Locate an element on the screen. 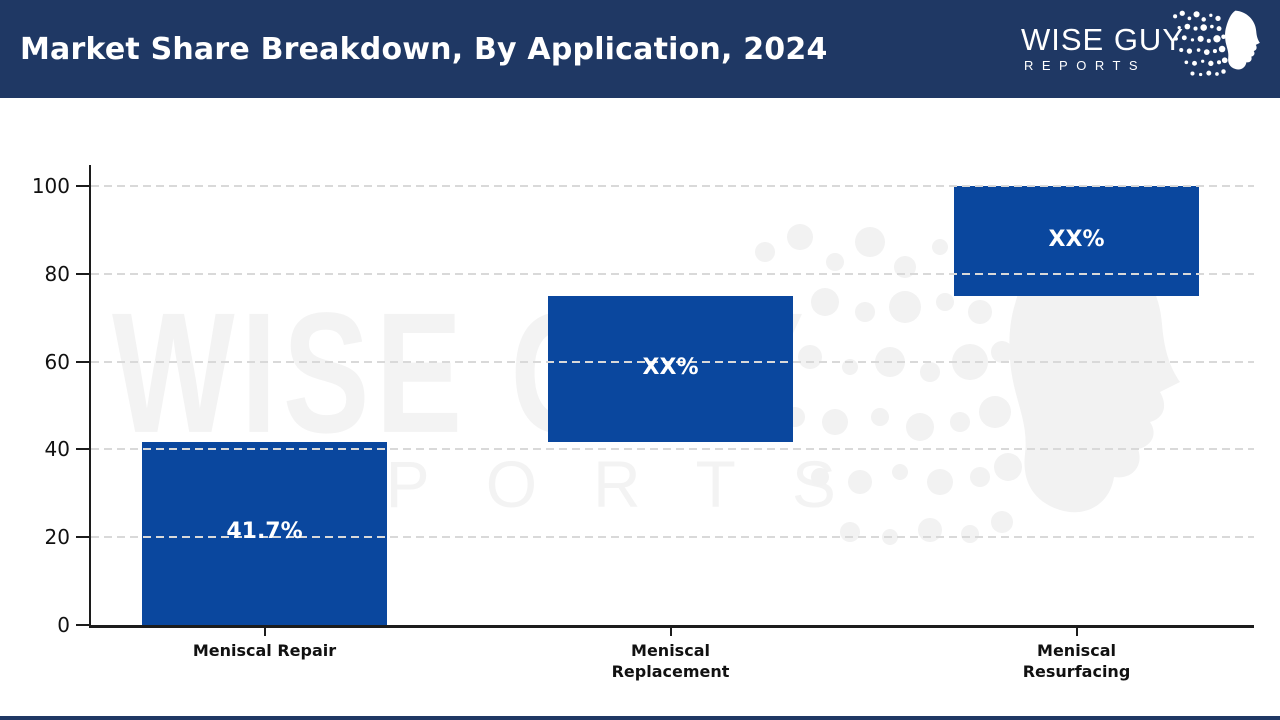  x-axis-line is located at coordinates (671, 626).